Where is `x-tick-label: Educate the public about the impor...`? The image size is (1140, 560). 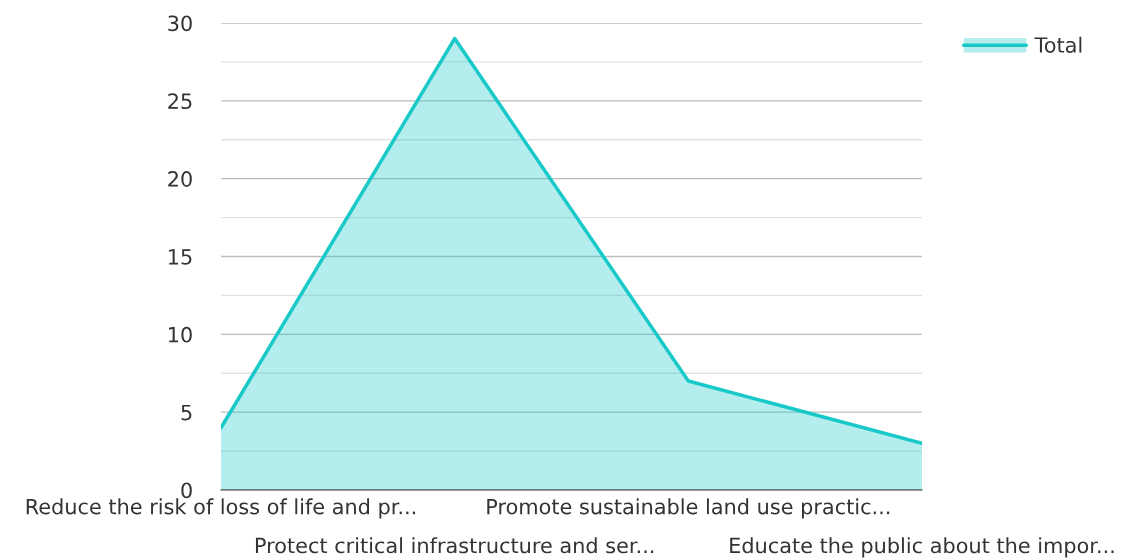
x-tick-label: Educate the public about the impor... is located at coordinates (922, 547).